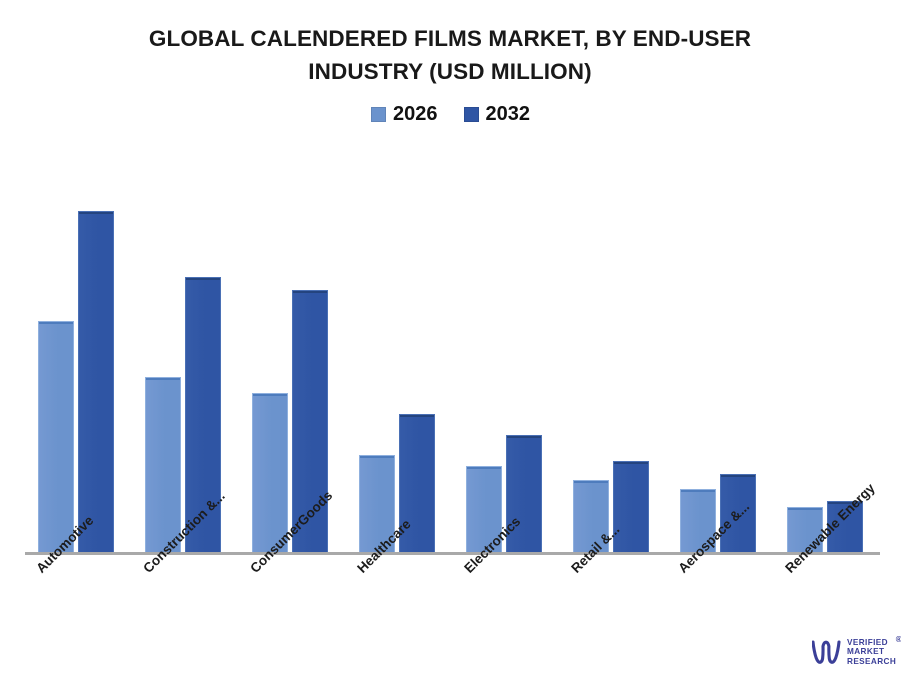 The image size is (901, 680). Describe the element at coordinates (452, 553) in the screenshot. I see `x-axis-line` at that location.